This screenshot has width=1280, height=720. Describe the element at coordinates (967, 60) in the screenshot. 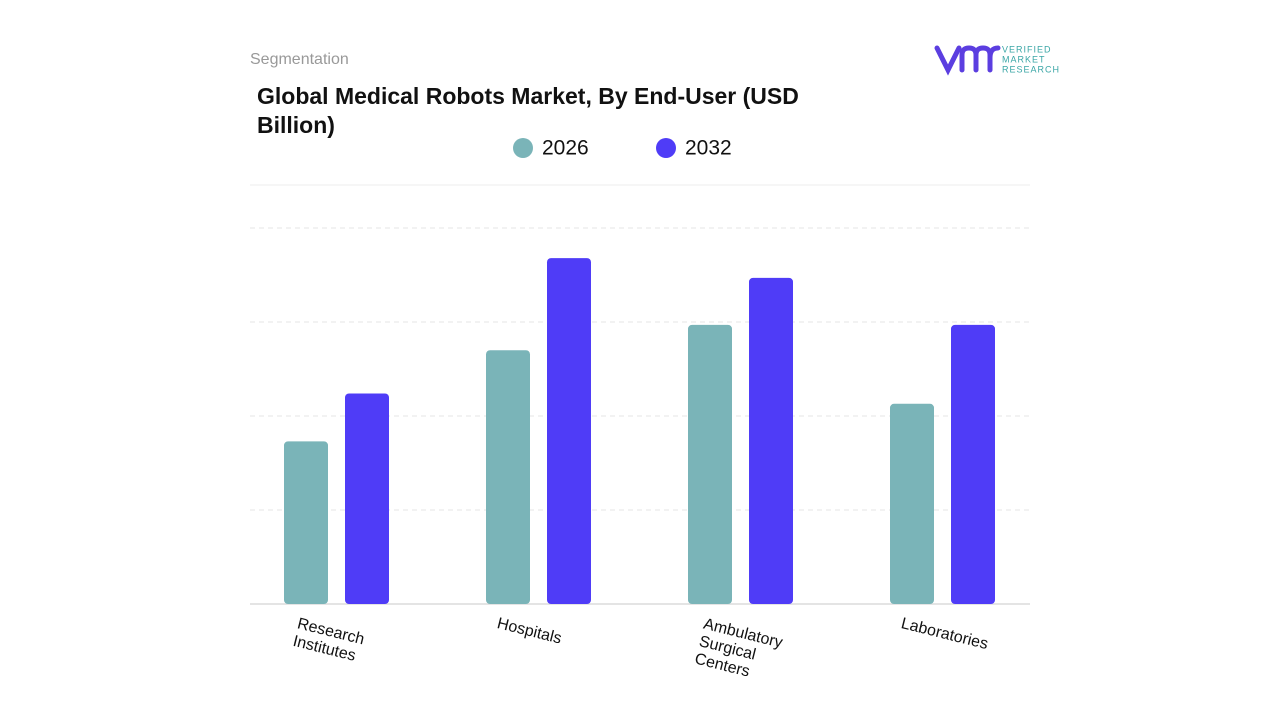

I see `logo-mark` at that location.